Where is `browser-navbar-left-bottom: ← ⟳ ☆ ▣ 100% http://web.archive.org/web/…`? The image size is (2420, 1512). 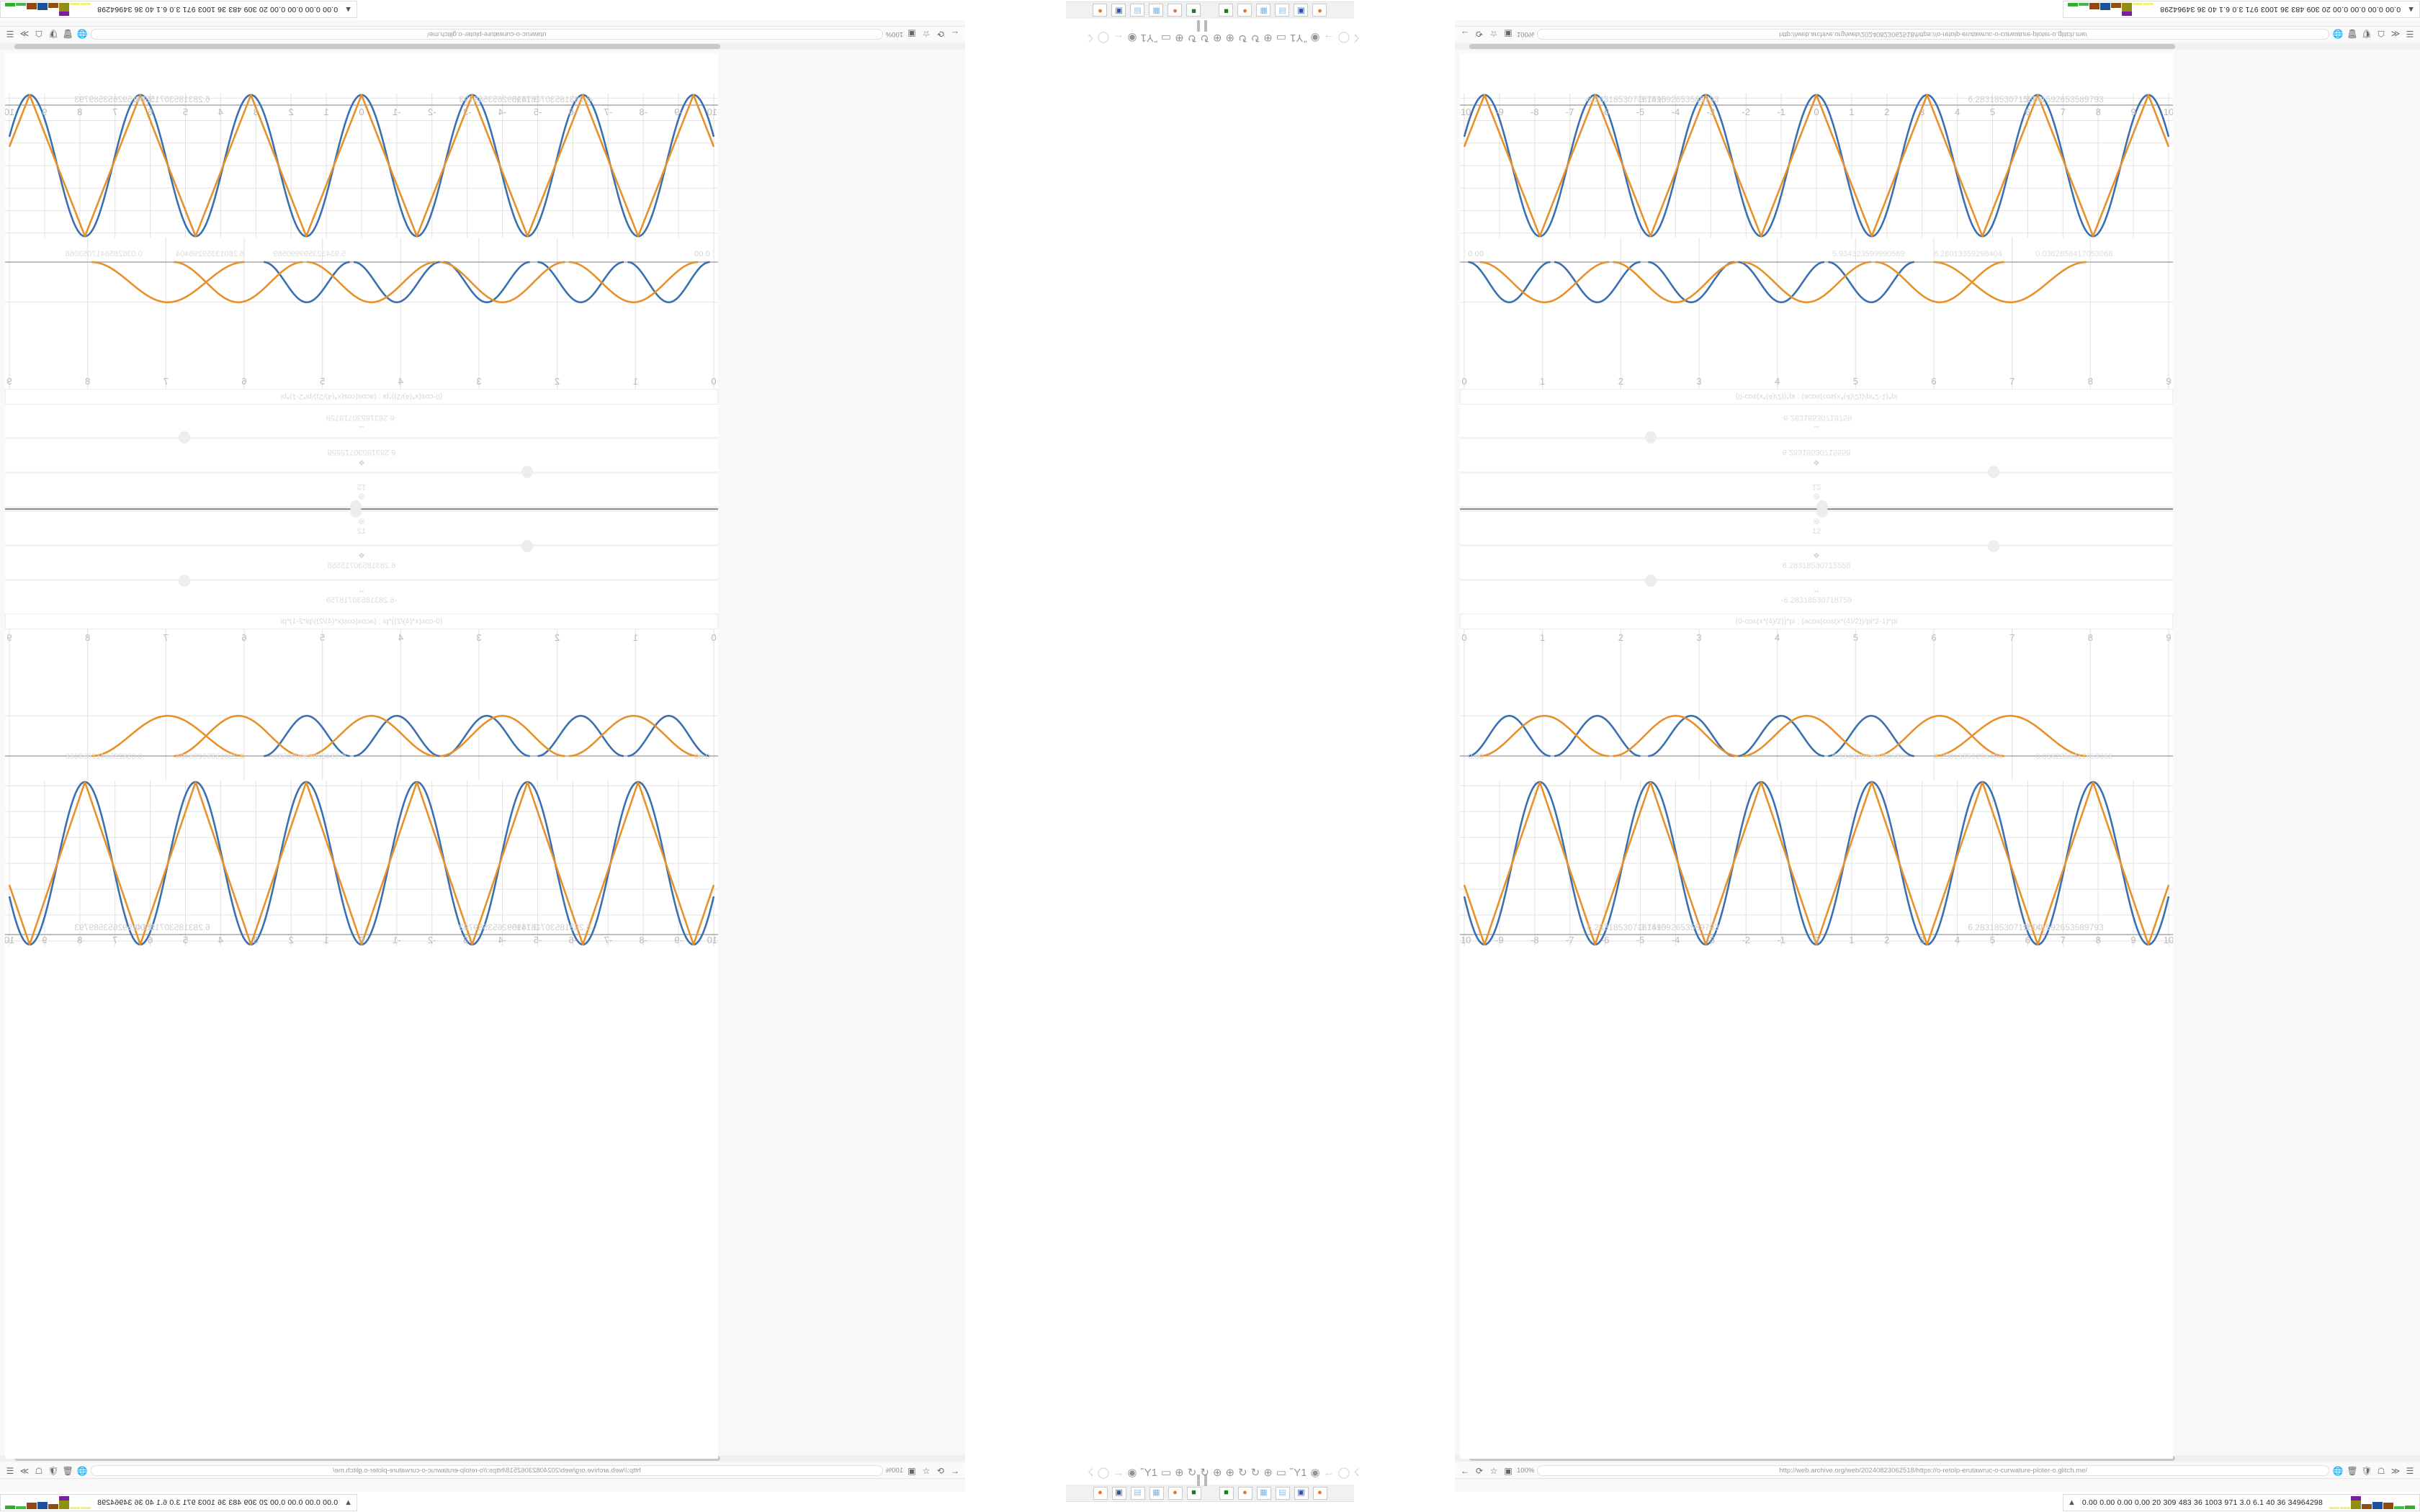 browser-navbar-left-bottom: ← ⟳ ☆ ▣ 100% http://web.archive.org/web/… is located at coordinates (482, 1471).